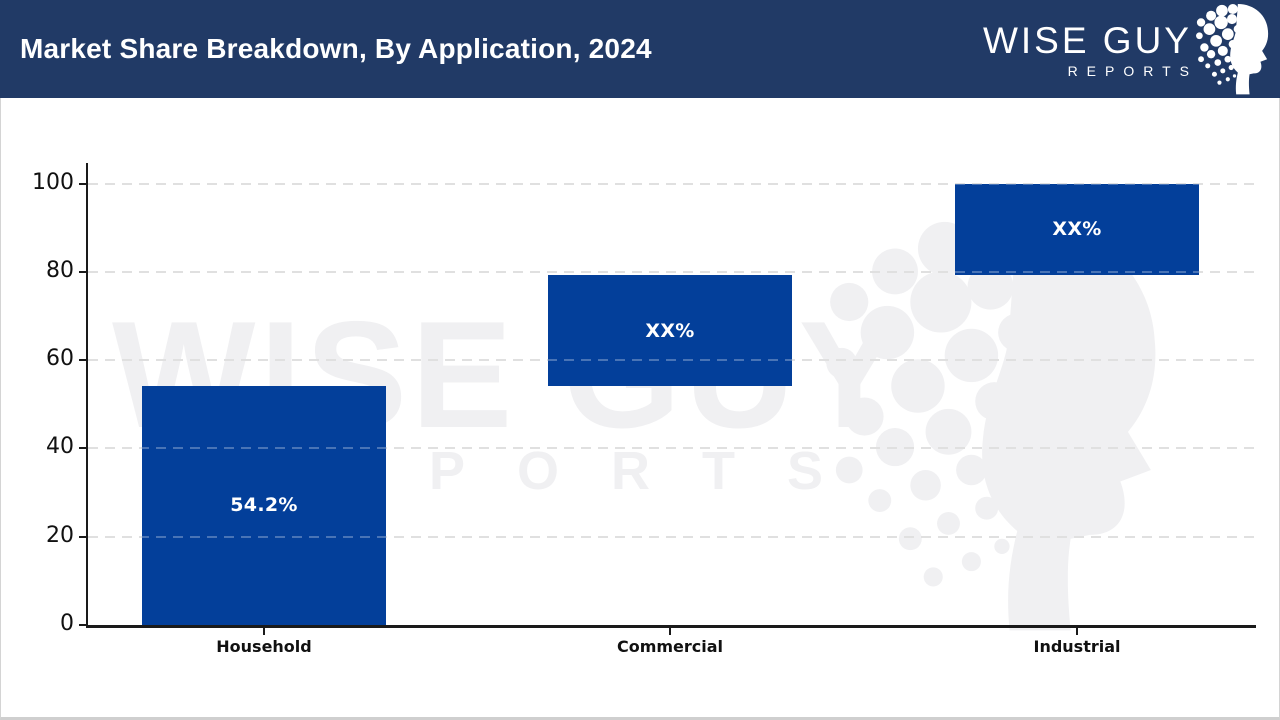  What do you see at coordinates (87, 395) in the screenshot?
I see `y-axis-line` at bounding box center [87, 395].